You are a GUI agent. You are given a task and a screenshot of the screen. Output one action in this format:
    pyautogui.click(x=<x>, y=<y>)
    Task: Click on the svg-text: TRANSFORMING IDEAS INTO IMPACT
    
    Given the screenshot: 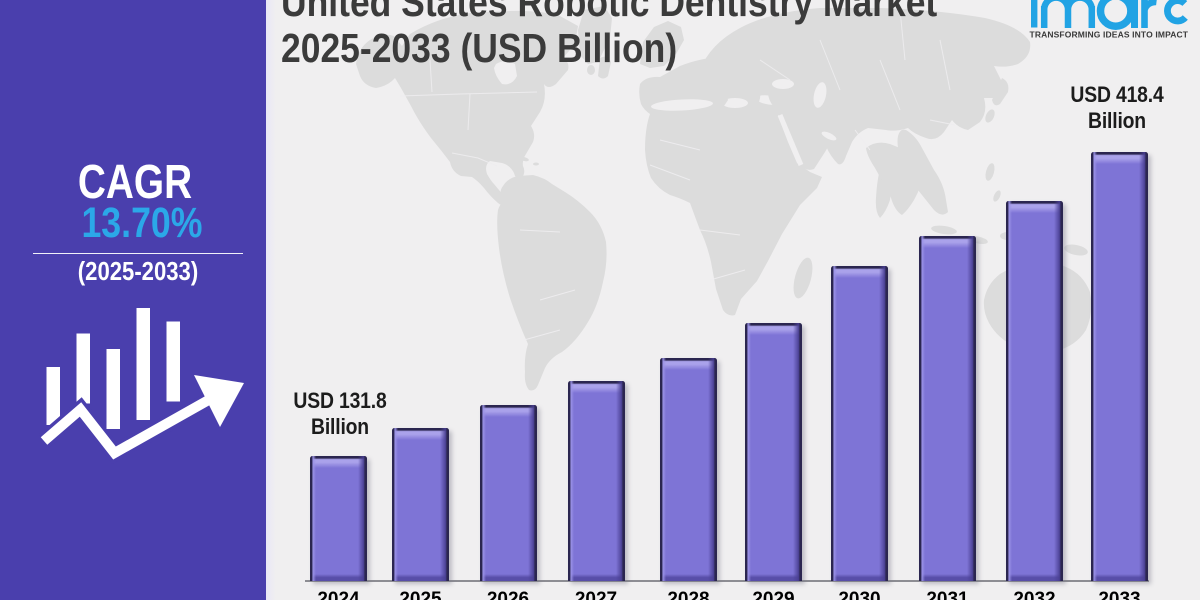 What is the action you would take?
    pyautogui.click(x=1110, y=35)
    